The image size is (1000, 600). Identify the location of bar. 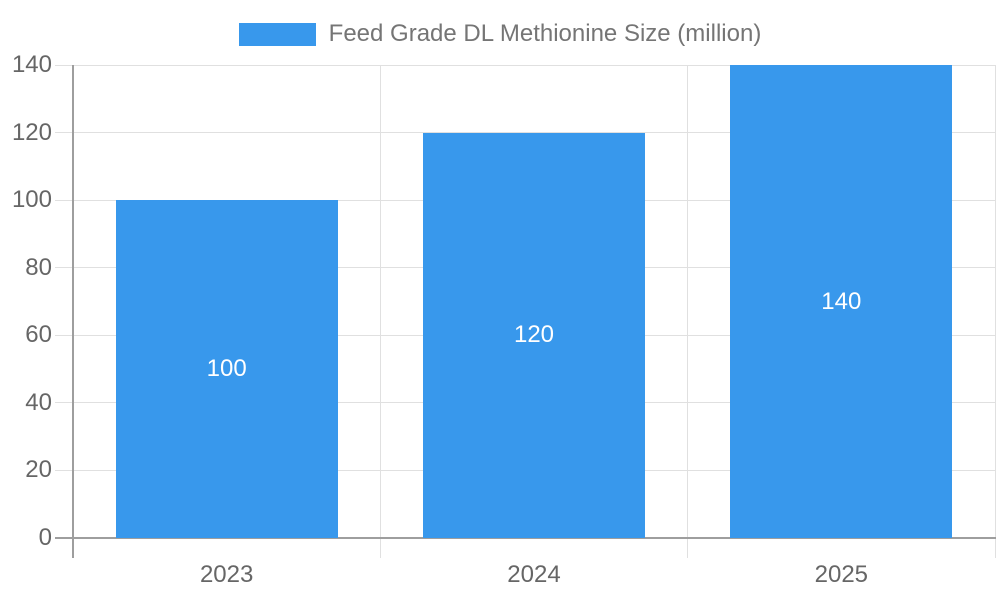
(226, 369).